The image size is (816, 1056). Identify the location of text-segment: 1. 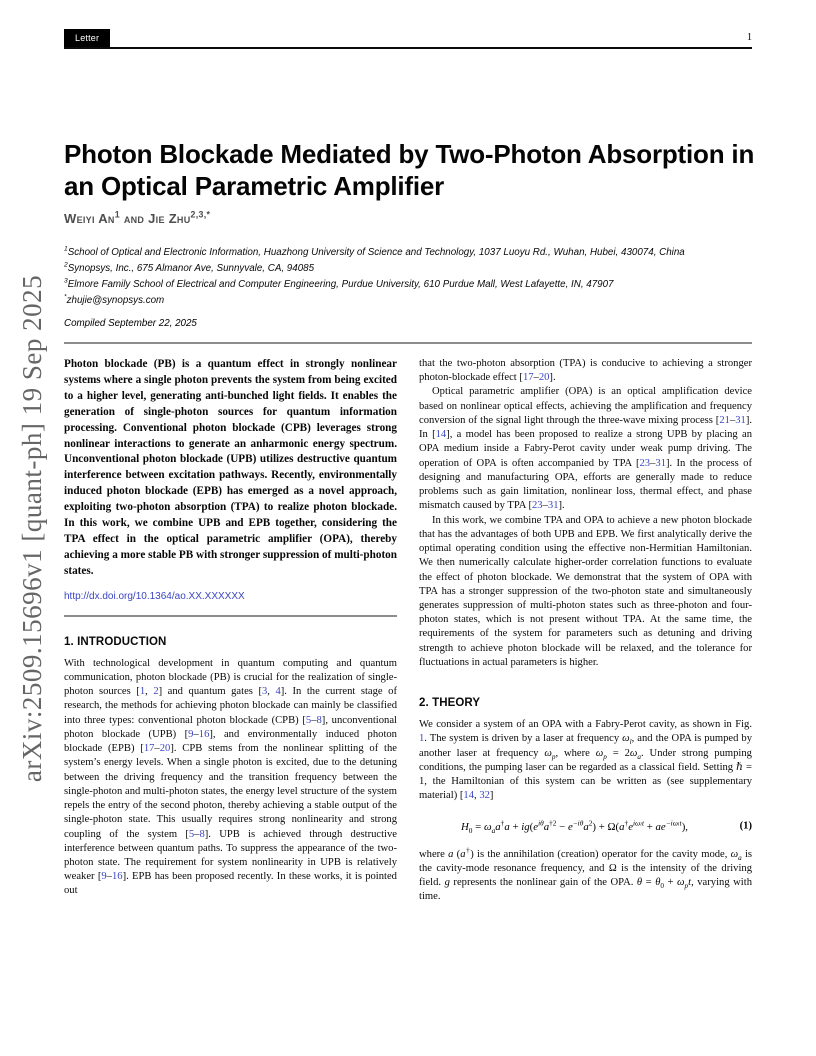
(117, 214).